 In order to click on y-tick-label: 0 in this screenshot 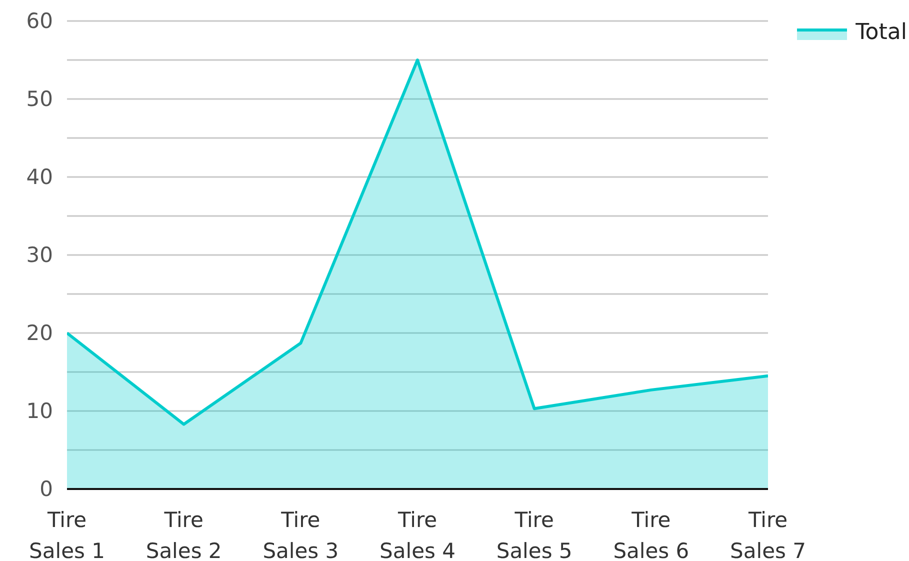, I will do `click(46, 489)`.